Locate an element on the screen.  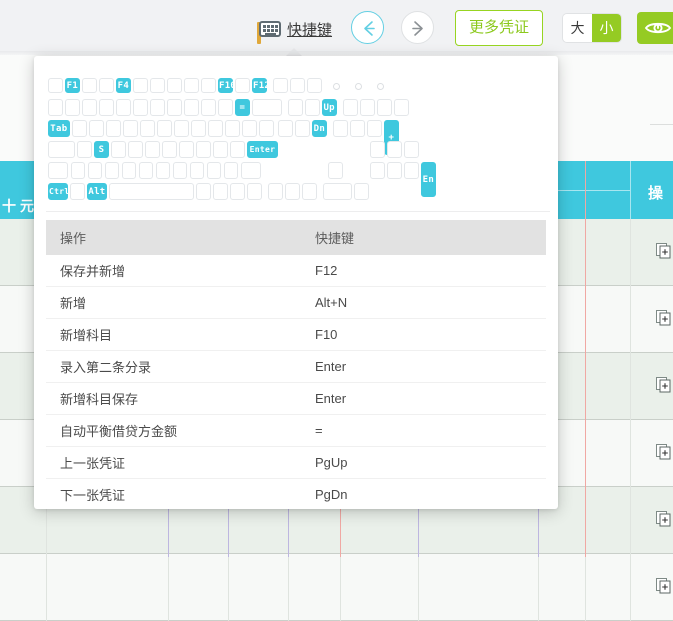
col-header-shortcut: 快捷键 is located at coordinates (430, 237).